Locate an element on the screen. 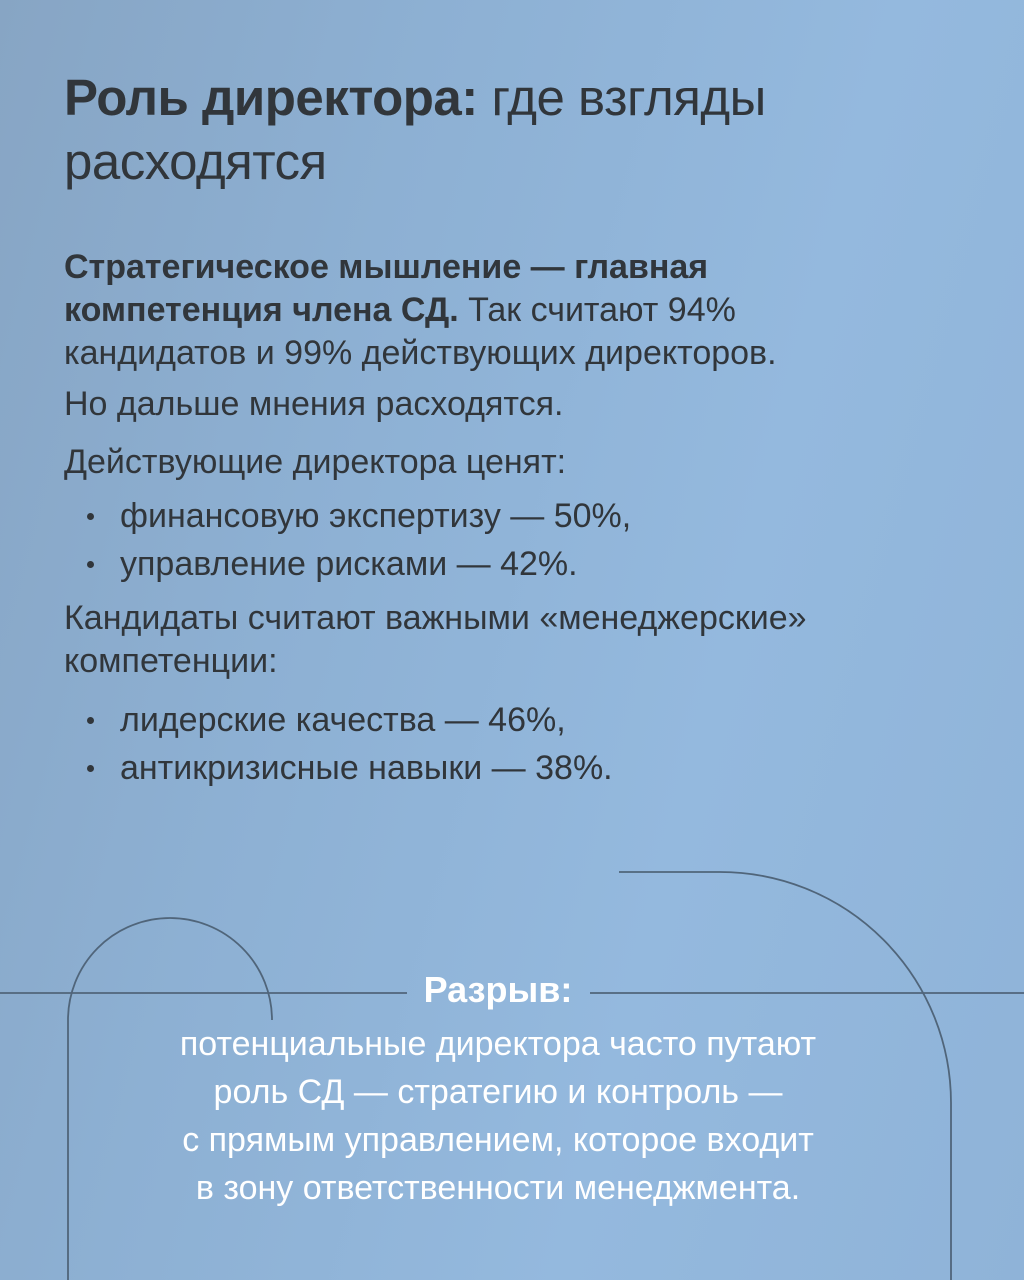 The image size is (1024, 1280). list-item: финансовую экспертизу — 50%, is located at coordinates (514, 516).